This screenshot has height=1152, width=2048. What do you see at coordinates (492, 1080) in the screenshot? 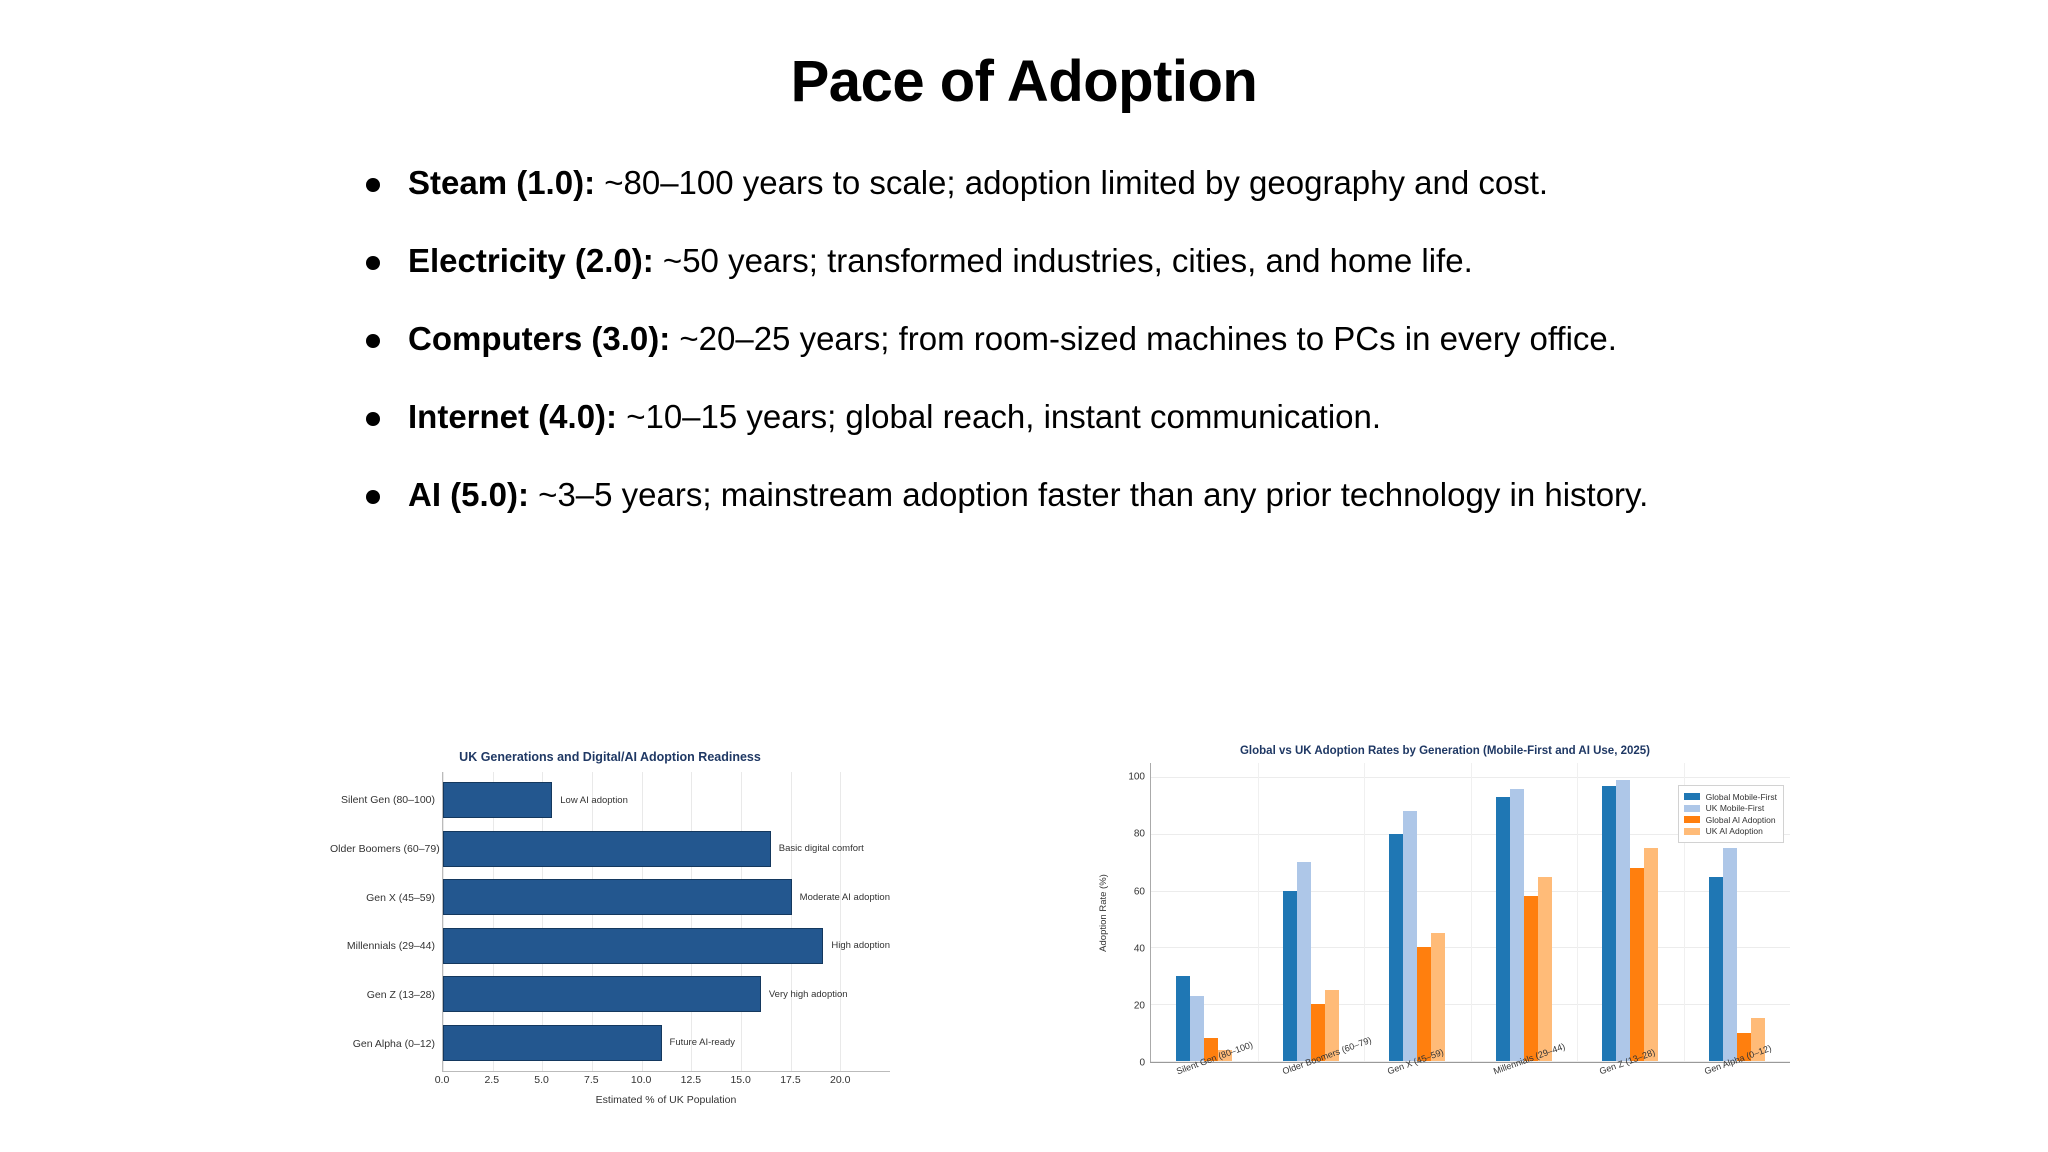
I see `x-tick-label: 2.5` at bounding box center [492, 1080].